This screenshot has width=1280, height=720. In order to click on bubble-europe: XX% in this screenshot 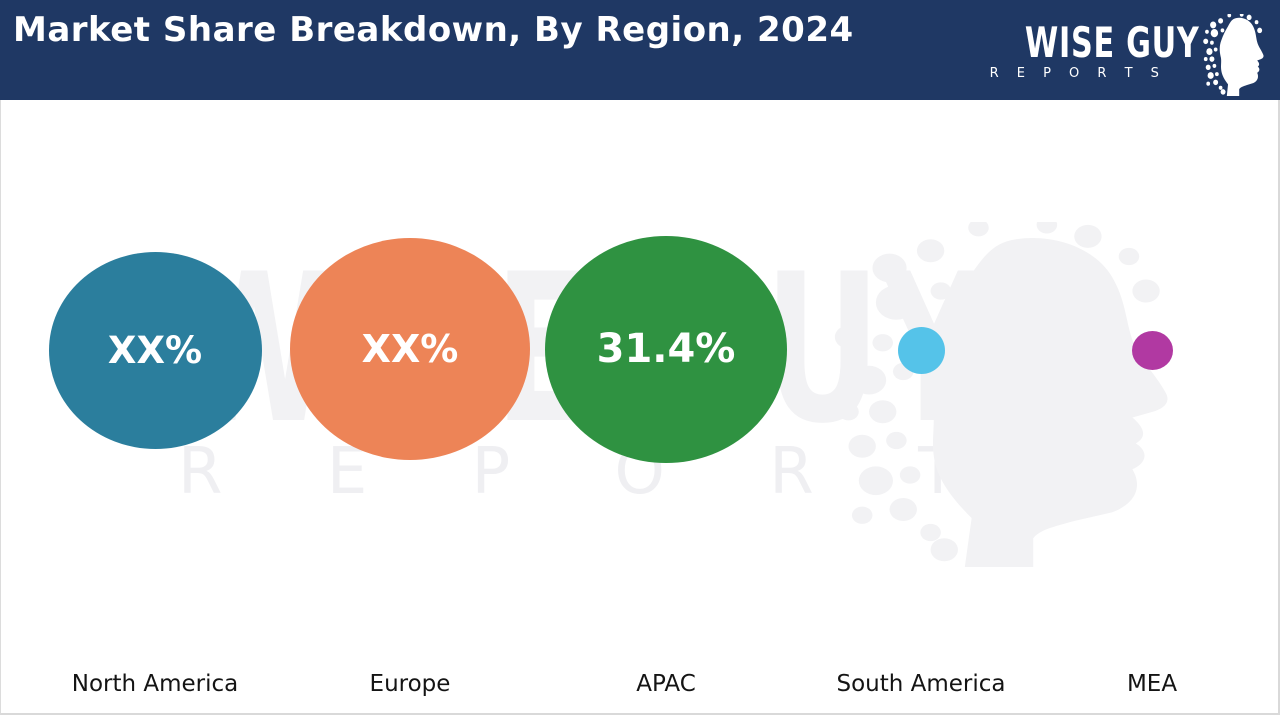, I will do `click(410, 349)`.